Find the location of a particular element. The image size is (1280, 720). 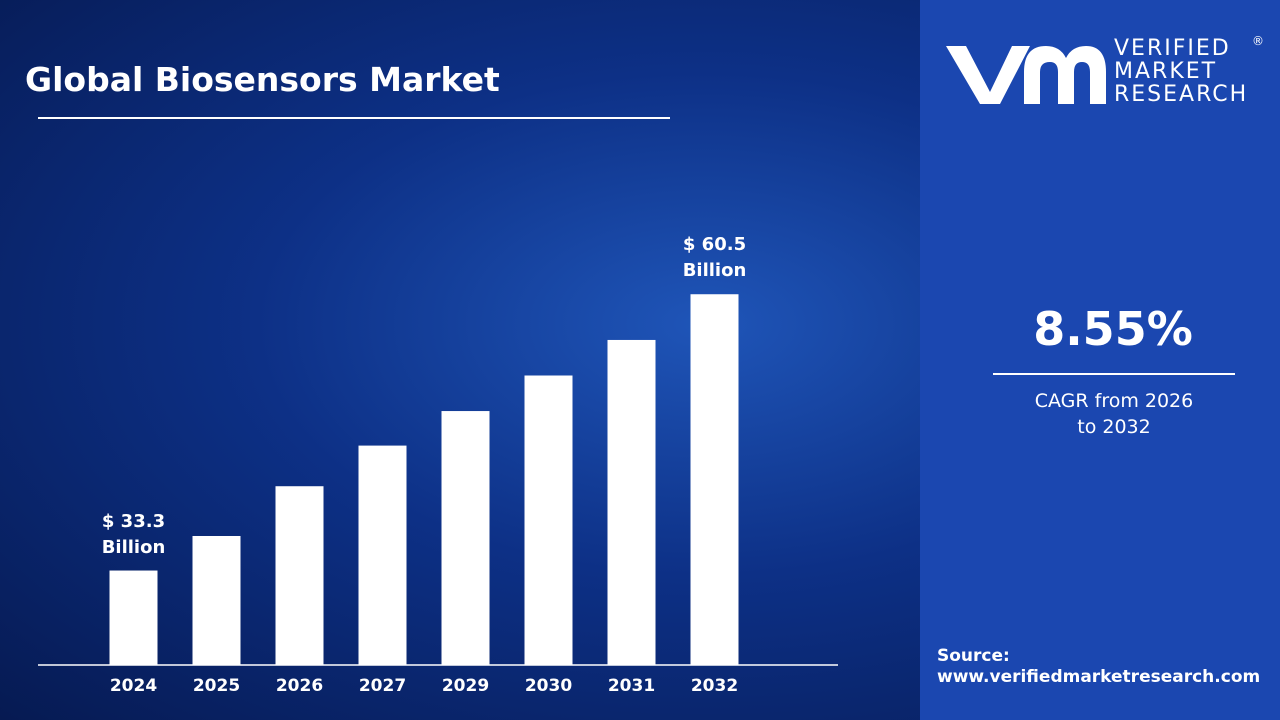

chart-title: Global Biosensors Market is located at coordinates (262, 79).